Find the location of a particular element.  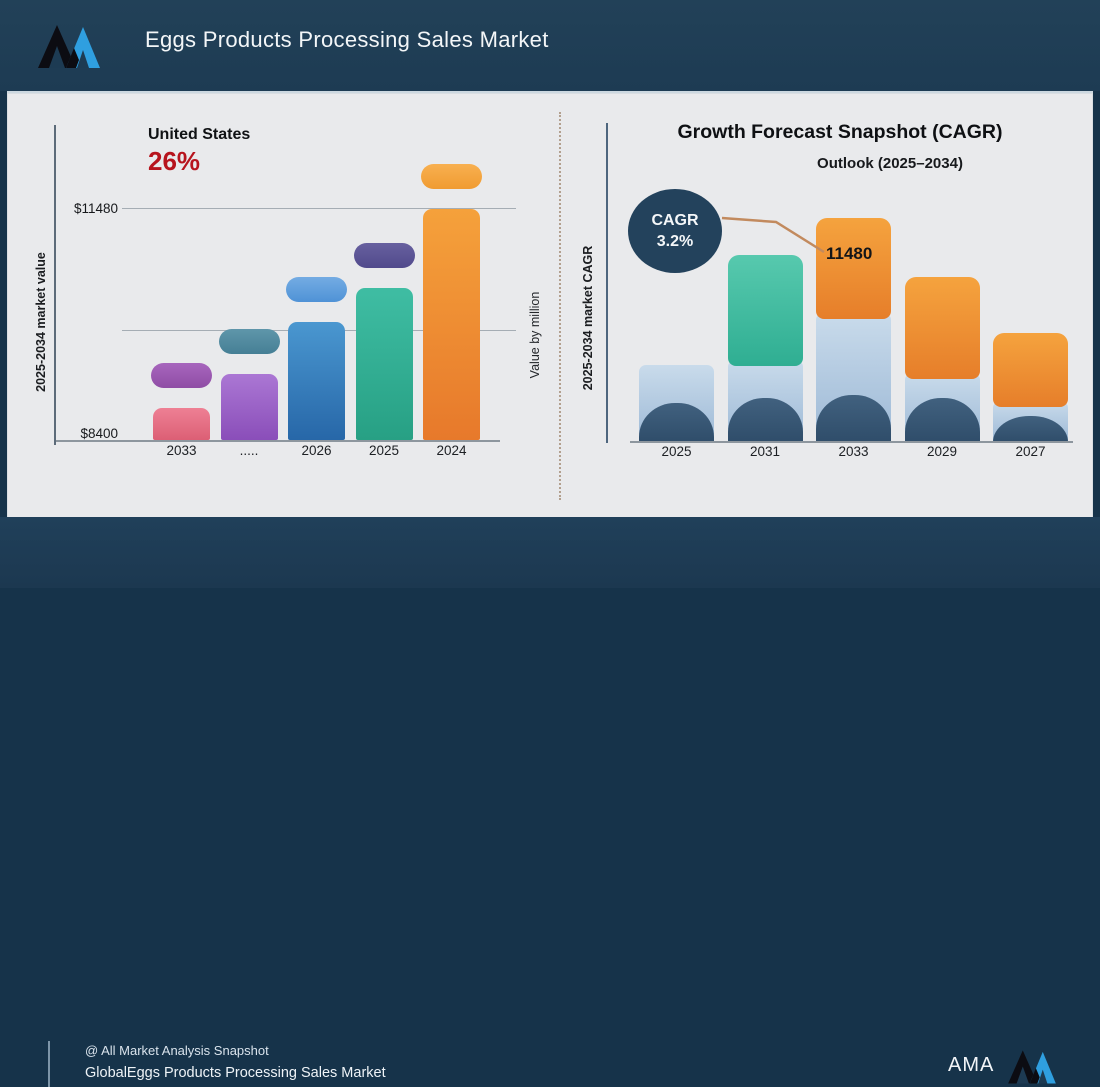

footer-divider-rule is located at coordinates (49, 1064).